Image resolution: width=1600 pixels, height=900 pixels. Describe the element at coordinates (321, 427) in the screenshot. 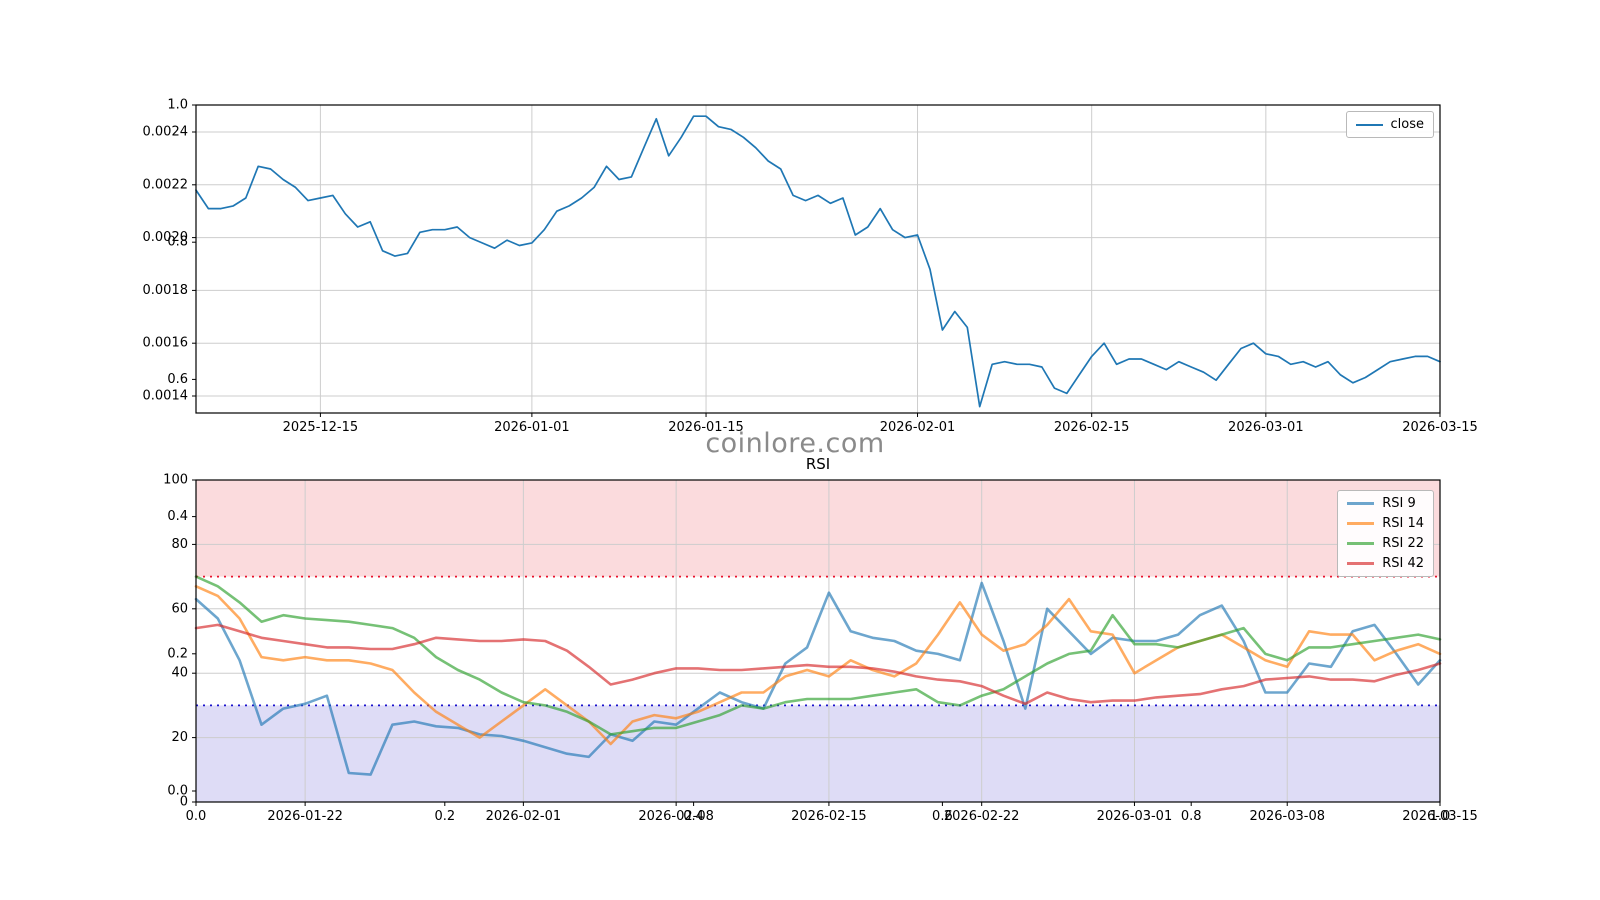

I see `svg-text: 2025-12-15` at that location.